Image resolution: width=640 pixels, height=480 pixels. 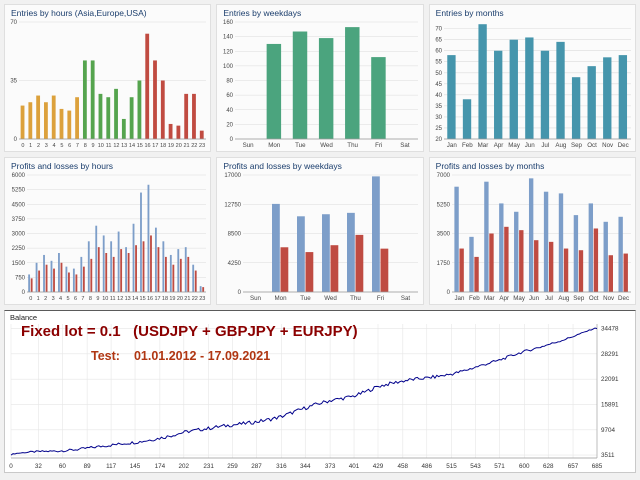 What do you see at coordinates (451, 466) in the screenshot?
I see `svg-text: 515` at bounding box center [451, 466].